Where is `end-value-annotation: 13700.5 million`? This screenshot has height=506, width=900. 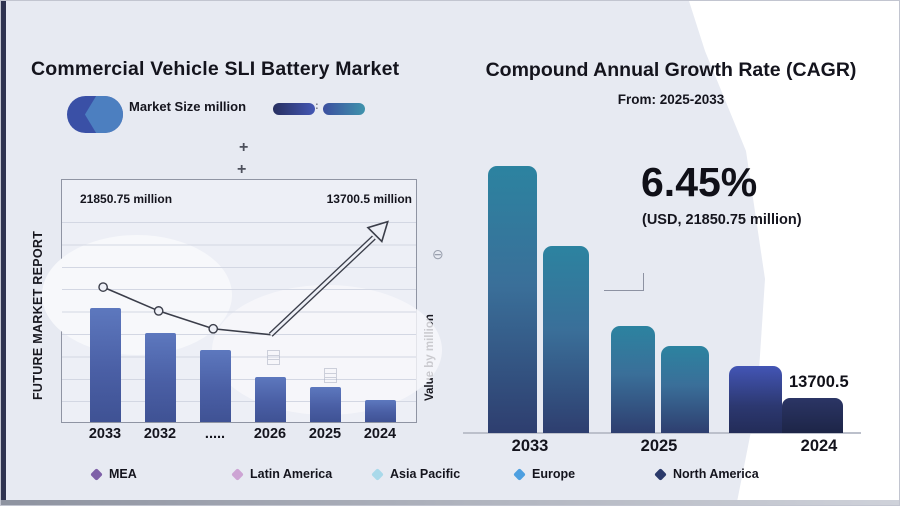 end-value-annotation: 13700.5 million is located at coordinates (369, 199).